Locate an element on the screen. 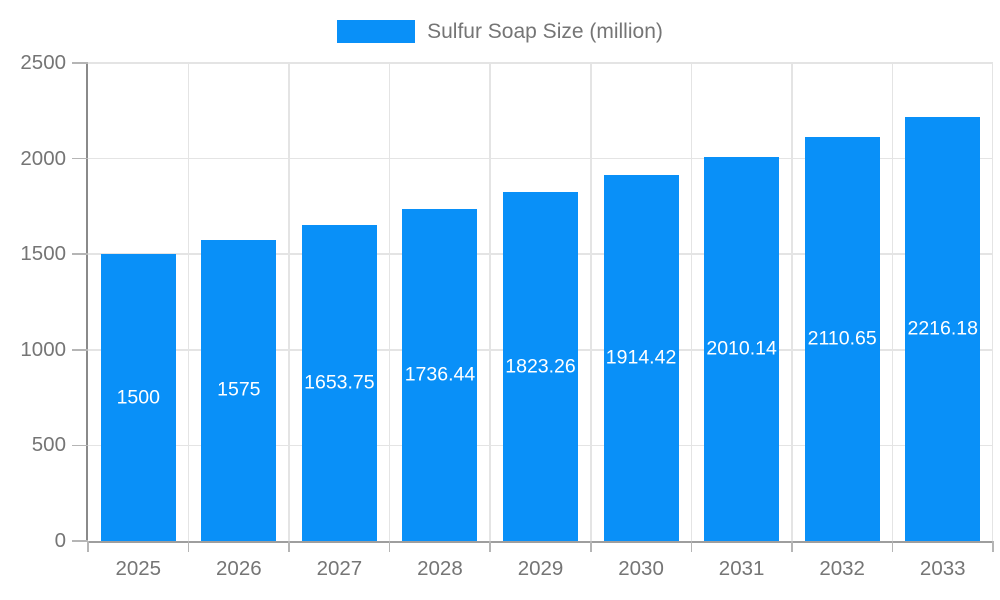 This screenshot has width=1000, height=600. x-axis-tick-label: 2027 is located at coordinates (339, 568).